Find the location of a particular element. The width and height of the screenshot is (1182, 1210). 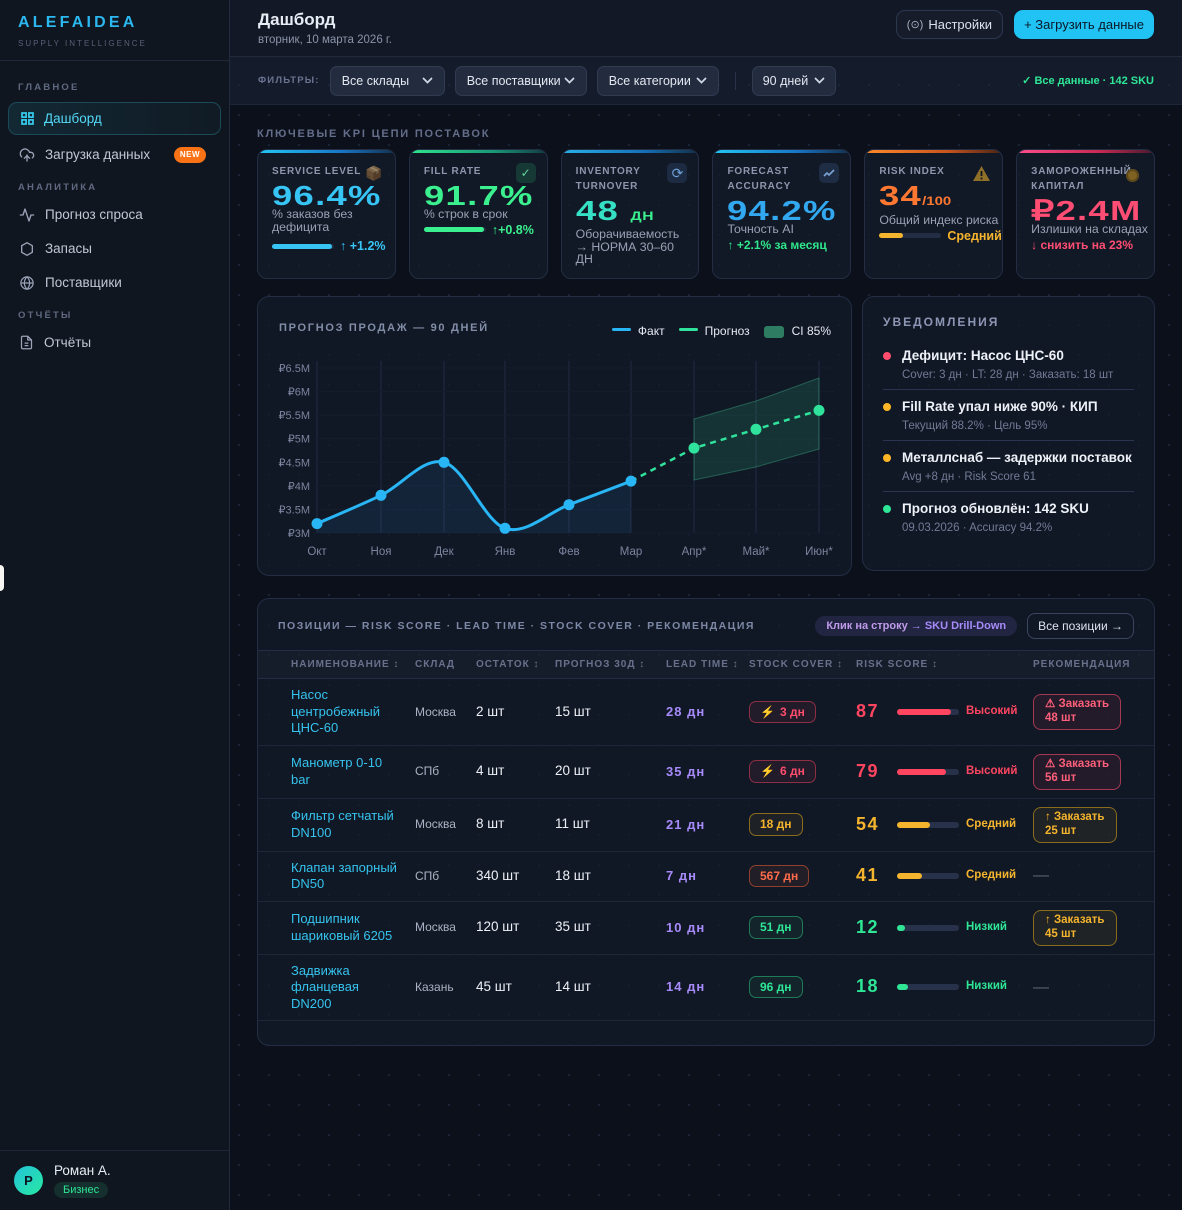

svg-text: Дек is located at coordinates (444, 552).